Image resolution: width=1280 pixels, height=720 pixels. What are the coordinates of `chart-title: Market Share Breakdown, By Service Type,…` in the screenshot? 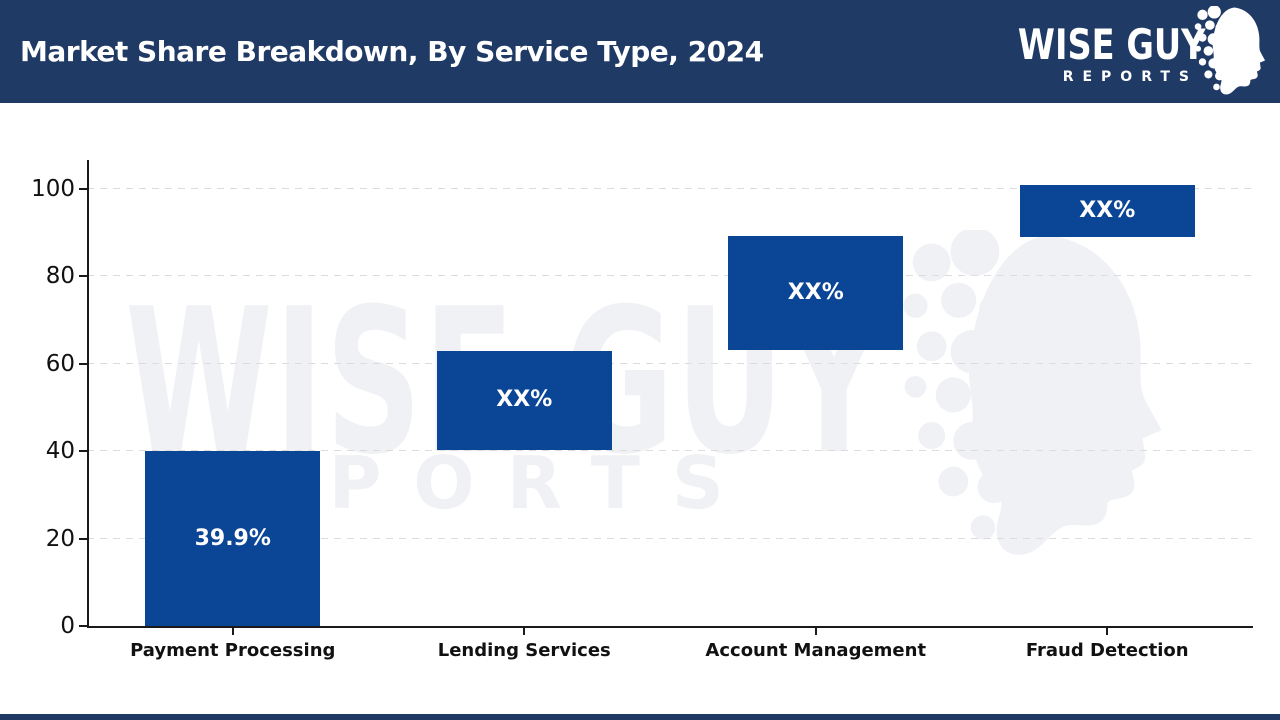 It's located at (392, 51).